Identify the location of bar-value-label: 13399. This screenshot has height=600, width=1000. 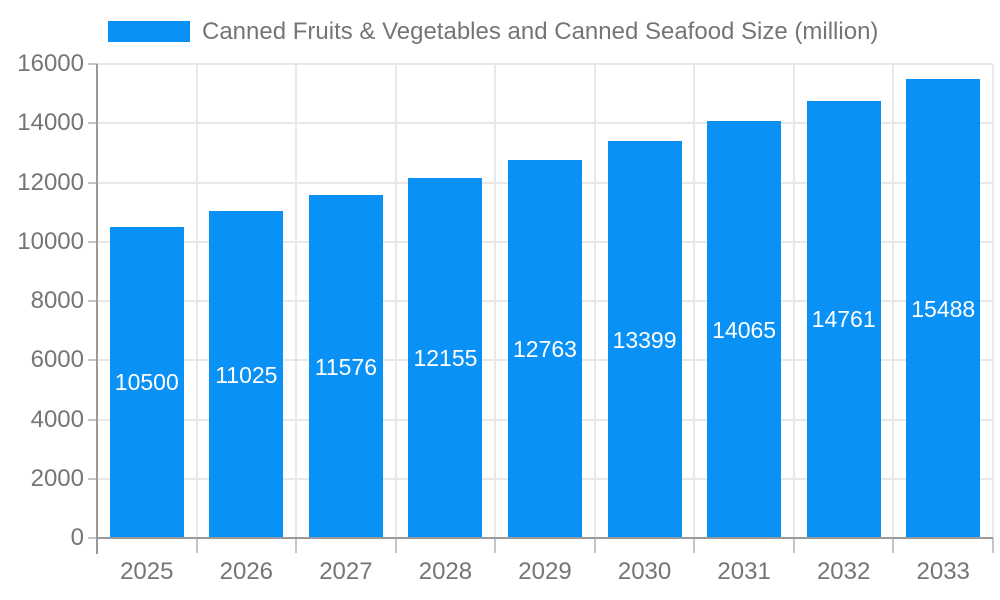
(644, 339).